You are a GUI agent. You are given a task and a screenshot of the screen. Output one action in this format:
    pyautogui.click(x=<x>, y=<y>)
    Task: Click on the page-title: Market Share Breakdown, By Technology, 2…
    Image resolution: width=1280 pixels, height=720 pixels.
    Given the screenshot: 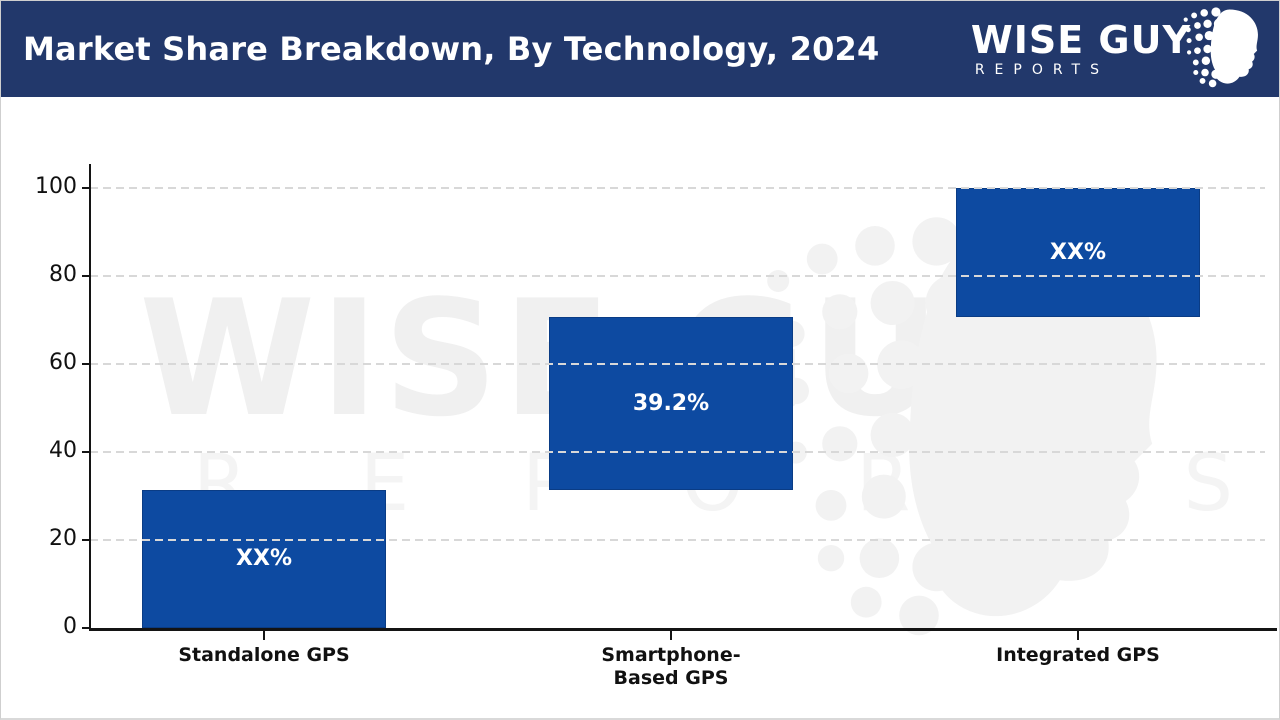 What is the action you would take?
    pyautogui.click(x=451, y=49)
    